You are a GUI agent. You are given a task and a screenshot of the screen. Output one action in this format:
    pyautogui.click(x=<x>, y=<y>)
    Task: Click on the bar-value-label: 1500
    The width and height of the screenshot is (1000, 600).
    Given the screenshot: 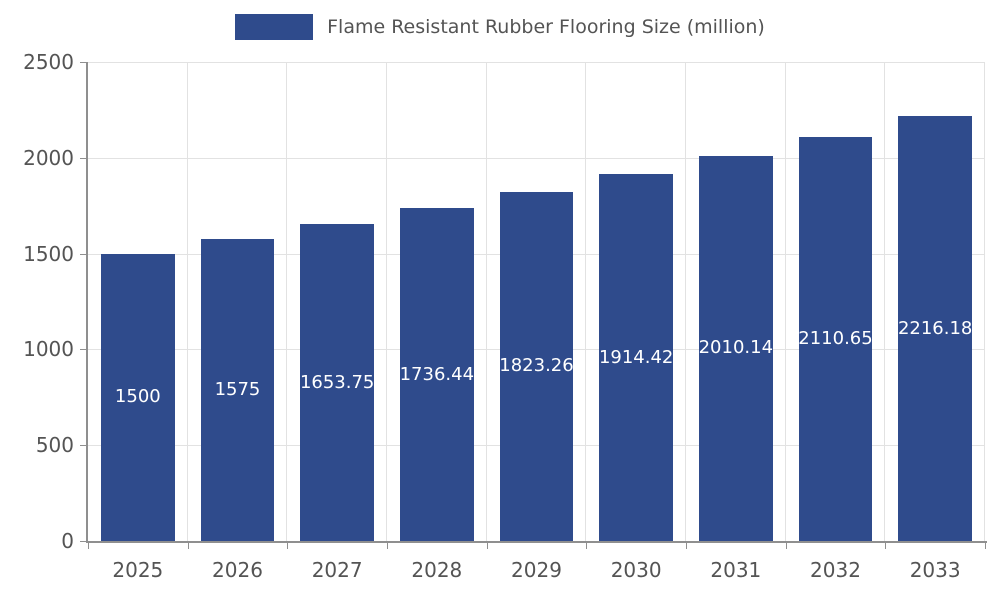 What is the action you would take?
    pyautogui.click(x=137, y=397)
    